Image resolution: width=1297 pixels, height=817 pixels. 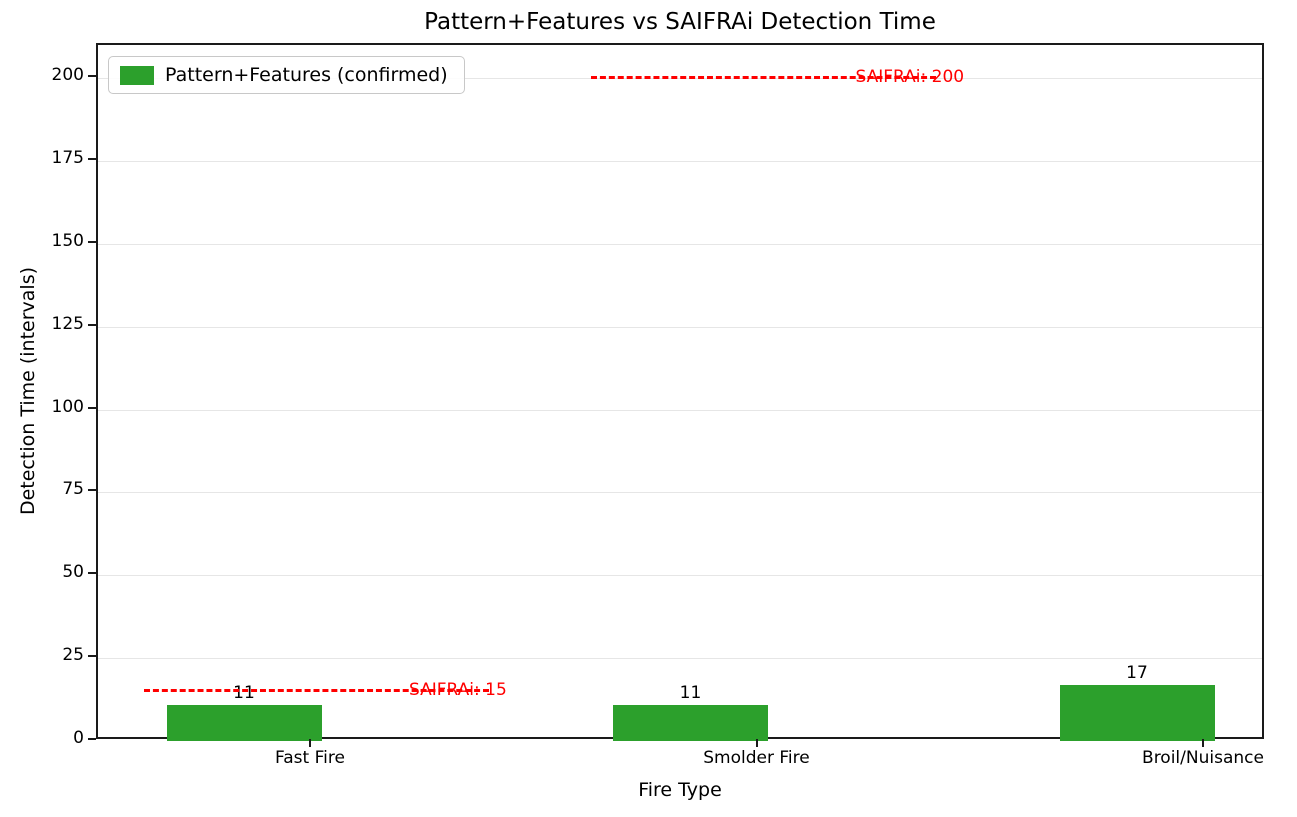 What do you see at coordinates (67, 323) in the screenshot?
I see `y-tick-label: 125` at bounding box center [67, 323].